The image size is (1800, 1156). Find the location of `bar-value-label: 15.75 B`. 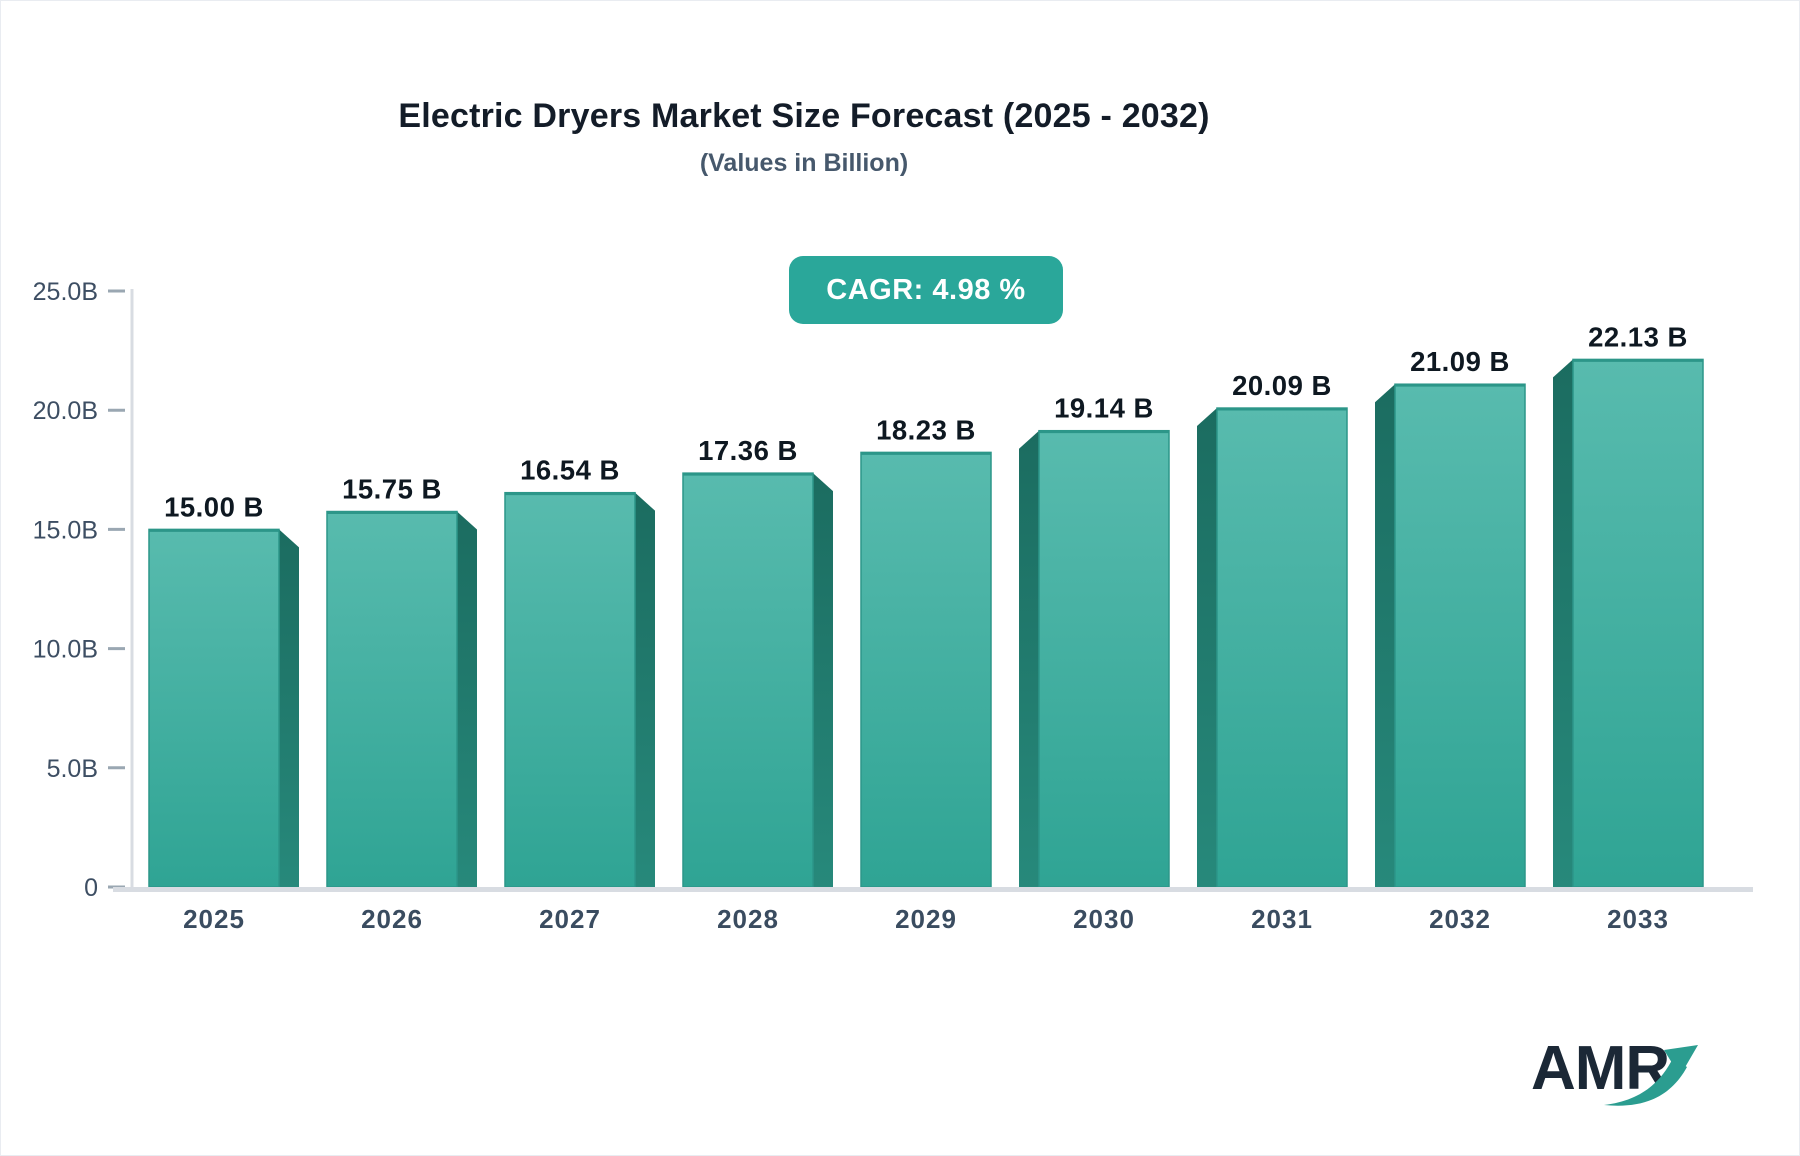

bar-value-label: 15.75 B is located at coordinates (392, 489).